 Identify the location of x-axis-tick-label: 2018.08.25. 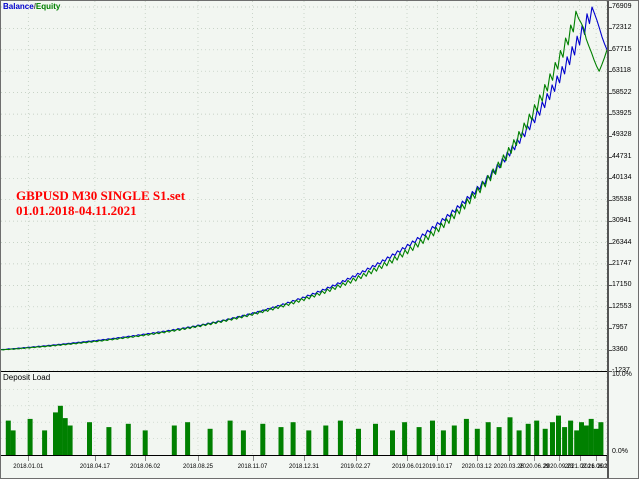
(198, 467).